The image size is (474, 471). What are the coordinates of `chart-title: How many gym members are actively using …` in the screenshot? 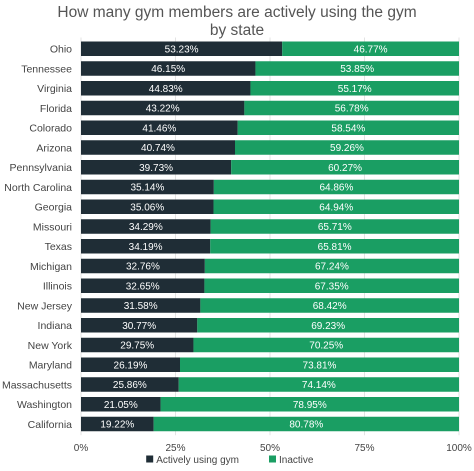 It's located at (236, 21).